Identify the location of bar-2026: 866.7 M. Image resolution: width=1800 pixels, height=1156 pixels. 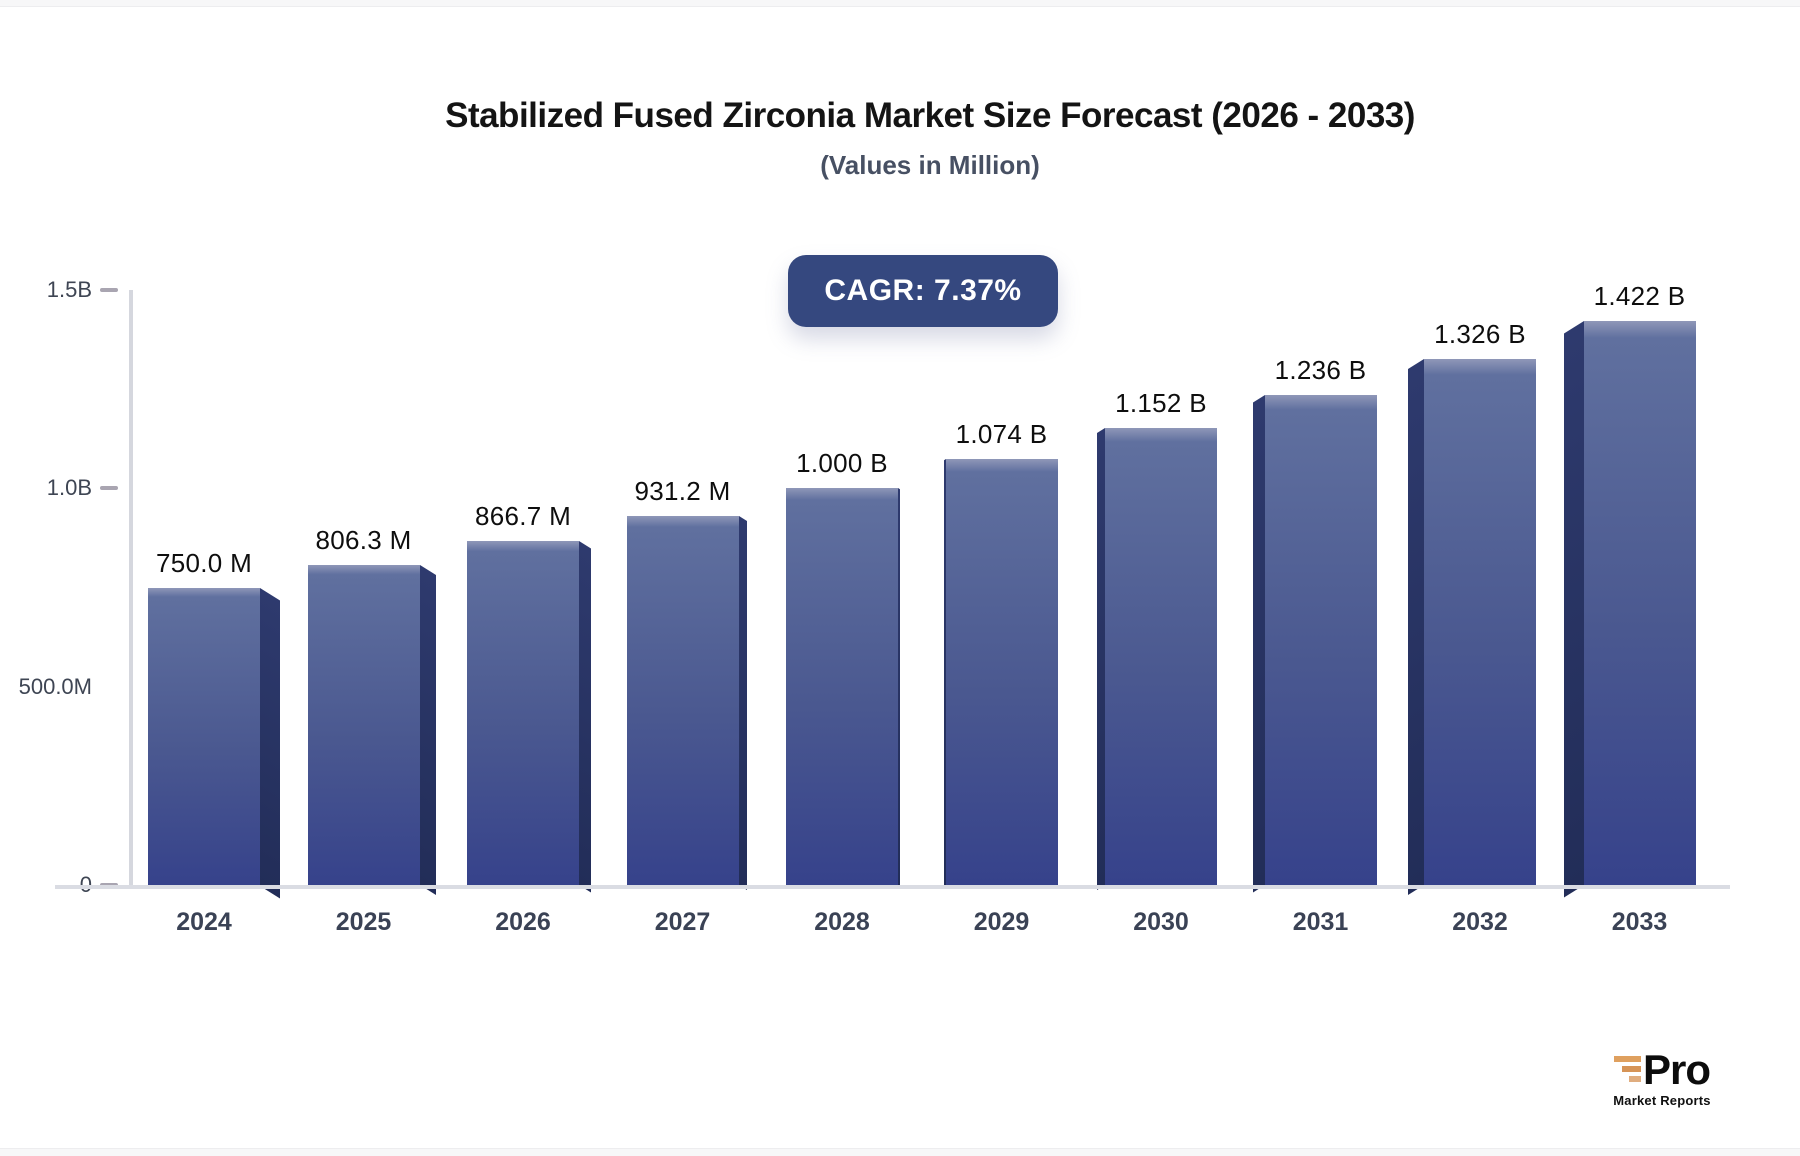
(529, 697).